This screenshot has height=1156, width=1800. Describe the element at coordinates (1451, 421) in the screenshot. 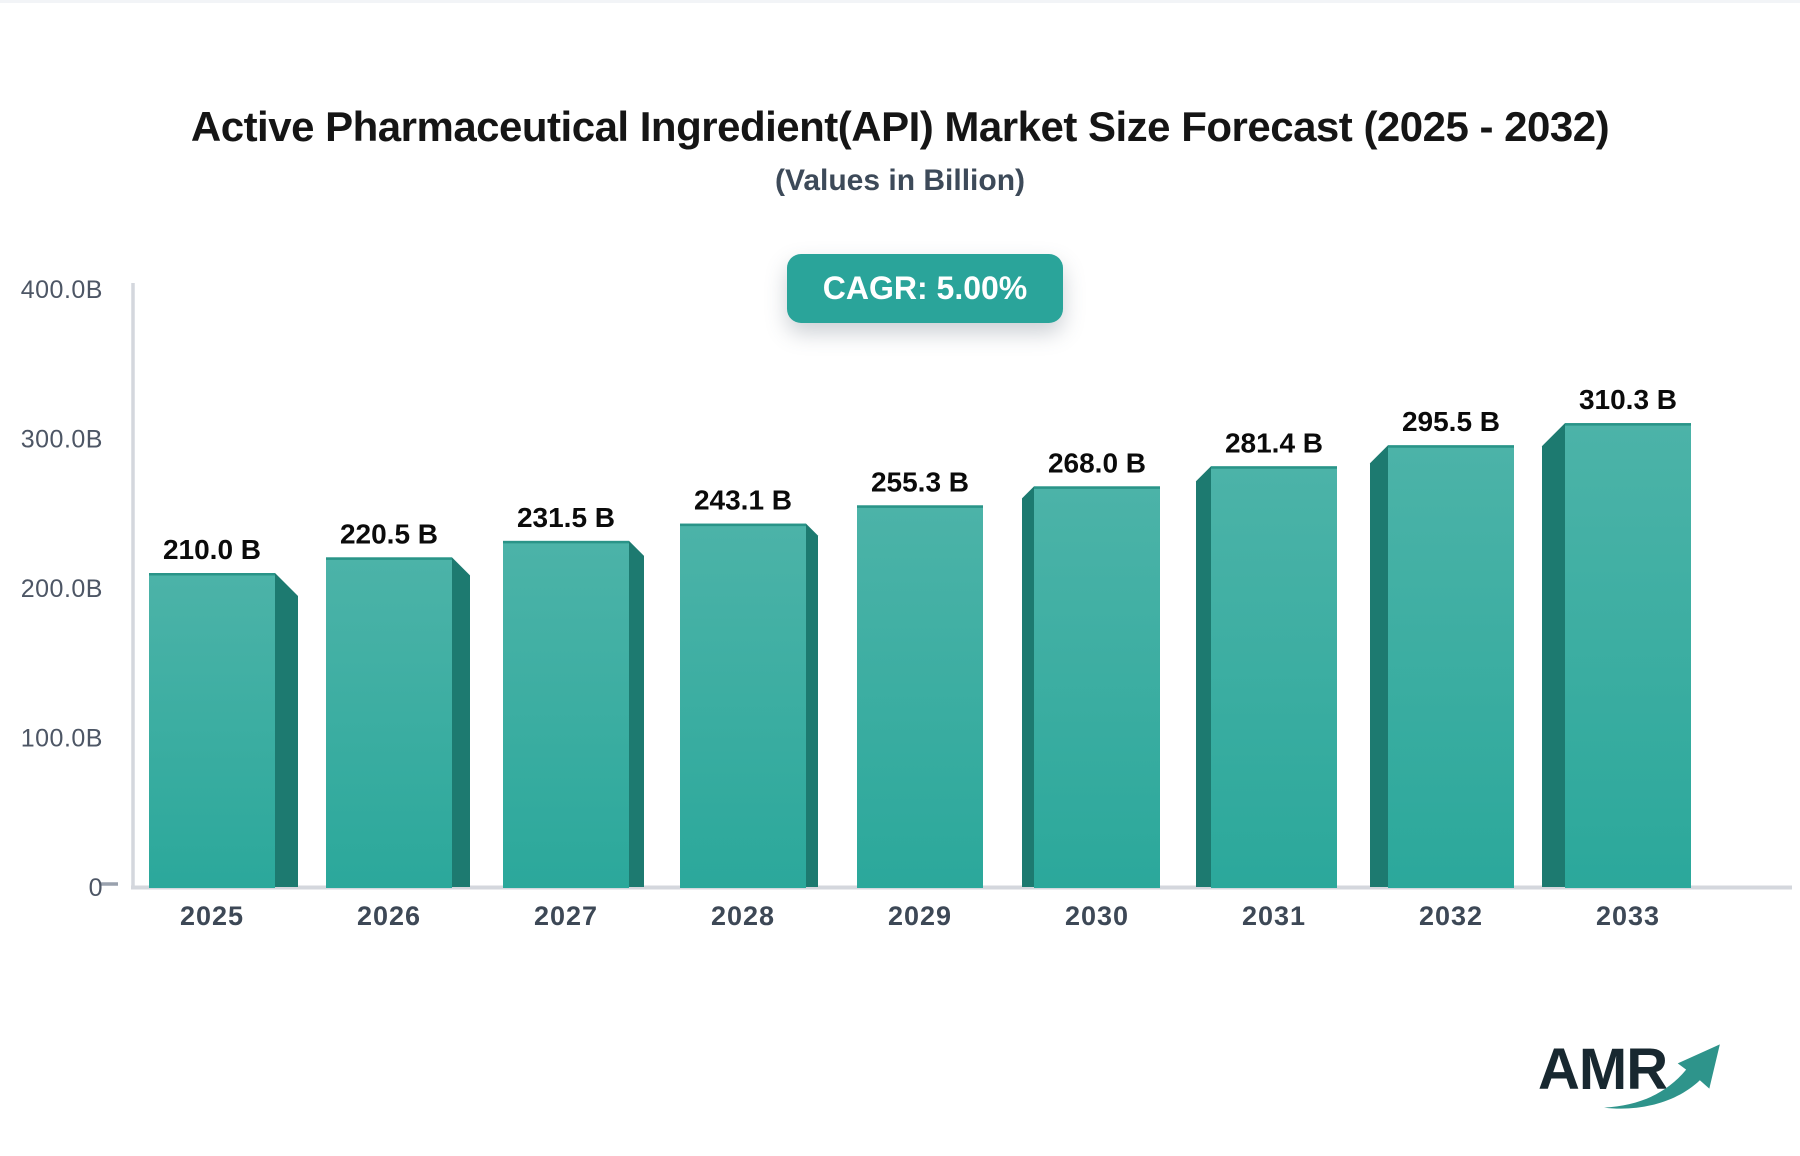

I see `bar-value-label-2032: 295.5 B` at that location.